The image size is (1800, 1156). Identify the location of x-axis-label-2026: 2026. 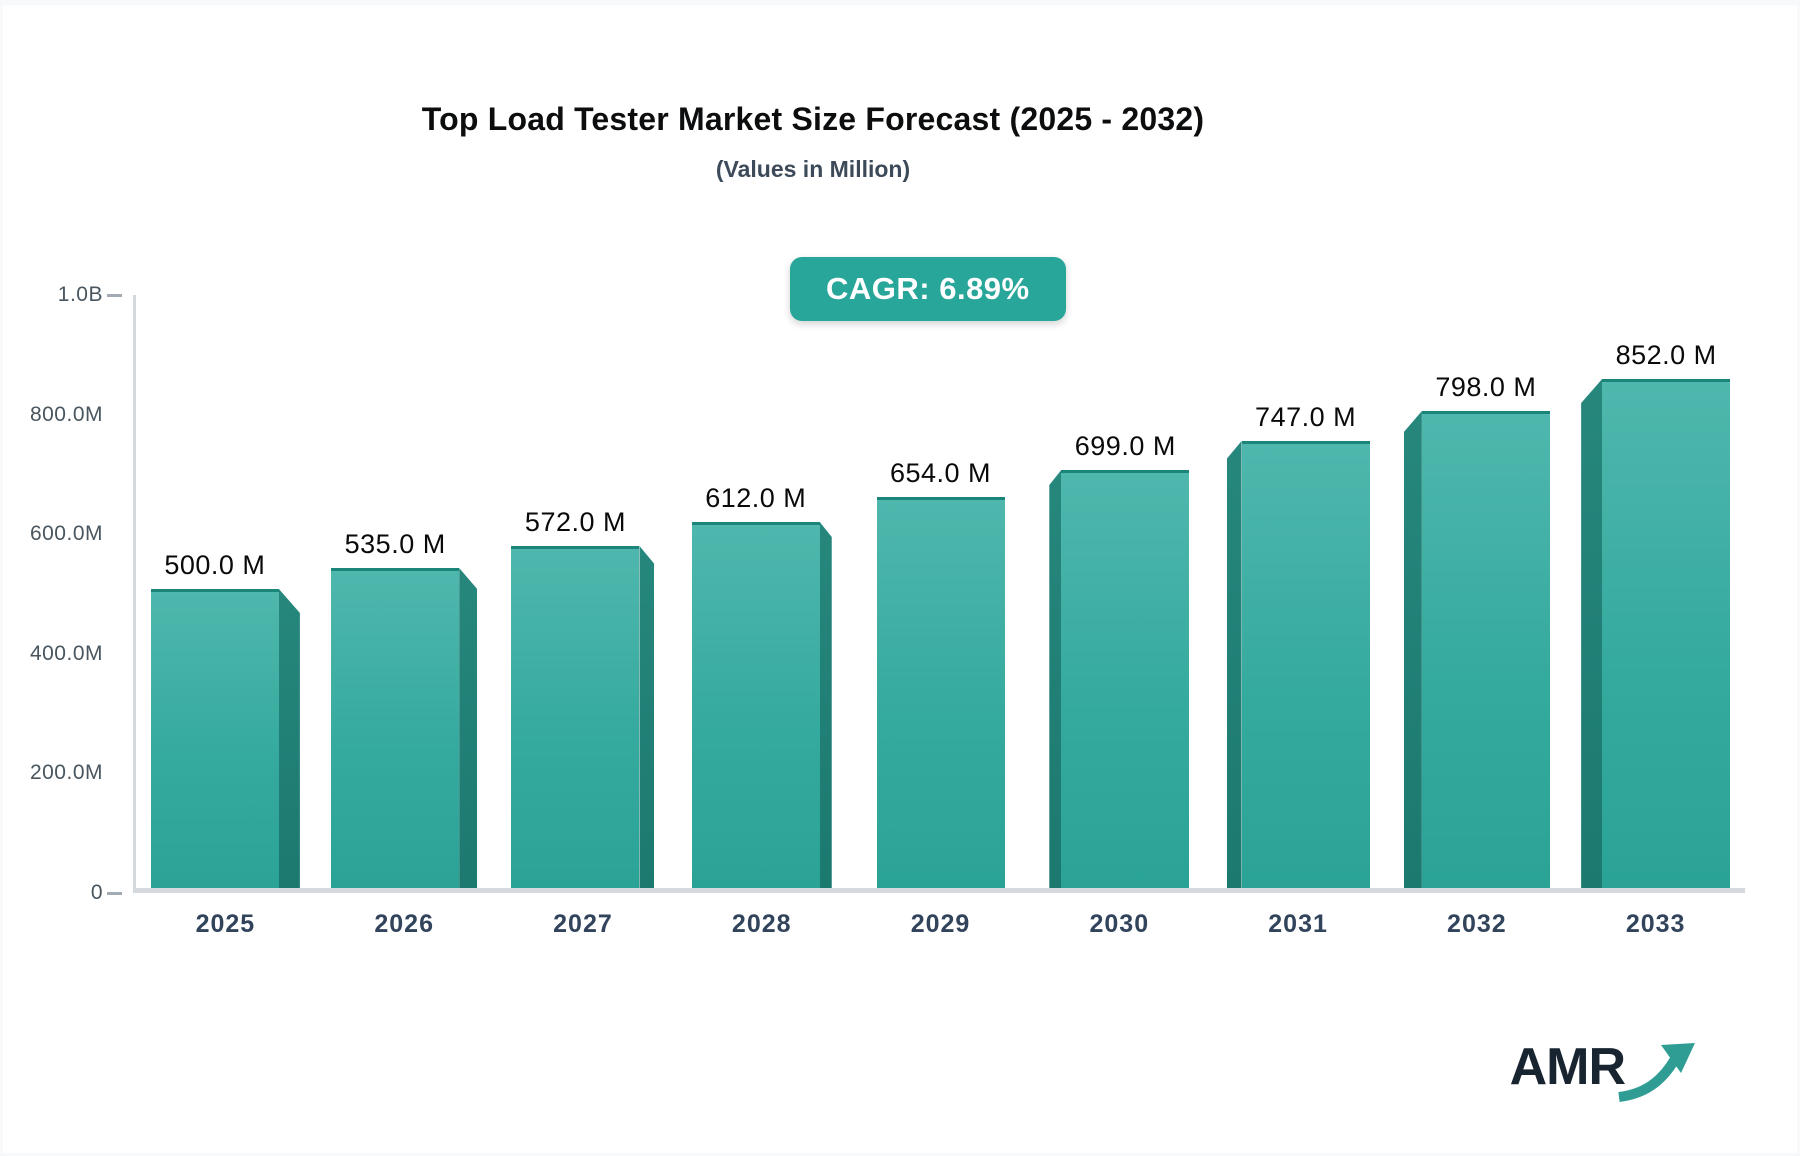
(404, 924).